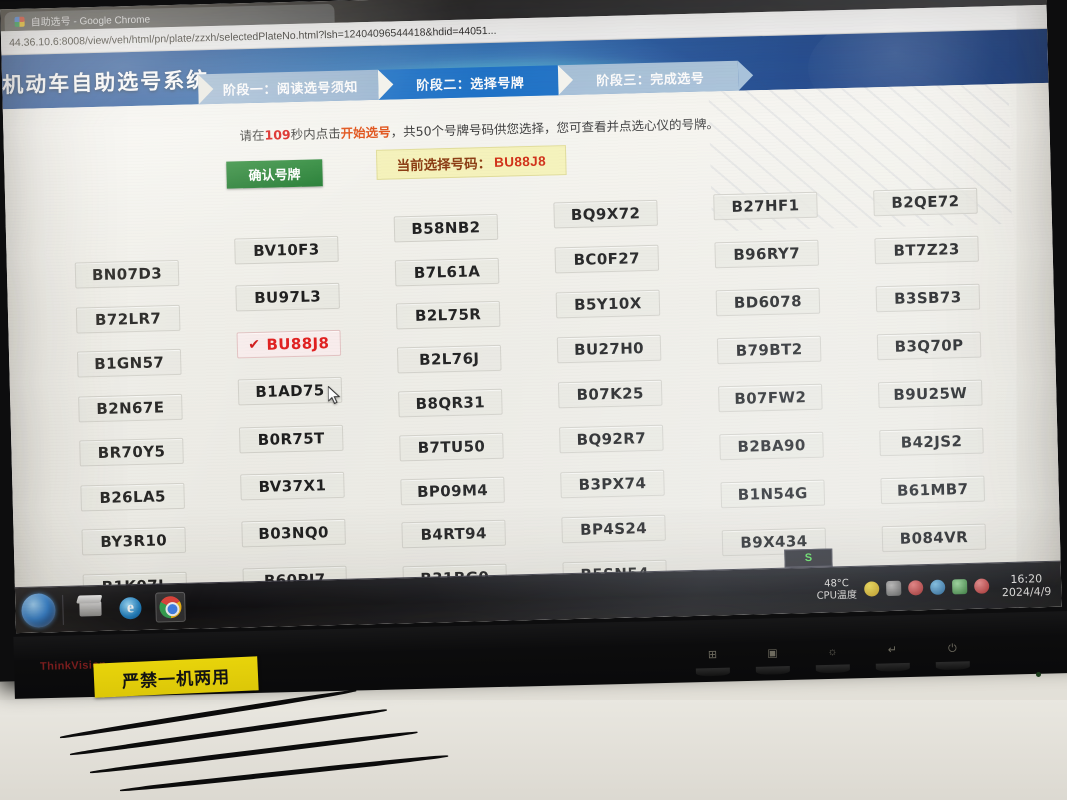 The height and width of the screenshot is (800, 1067). I want to click on plate-option: BU27H0, so click(609, 349).